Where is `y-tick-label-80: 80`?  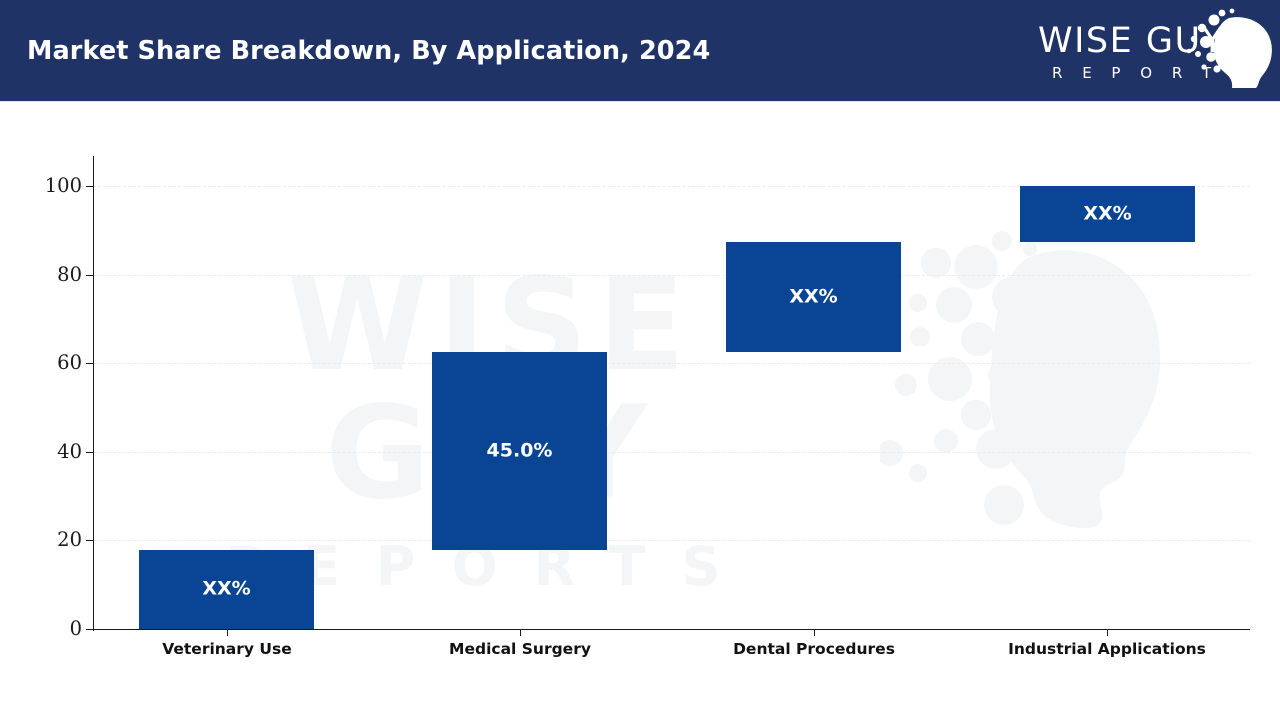
y-tick-label-80: 80 is located at coordinates (69, 274).